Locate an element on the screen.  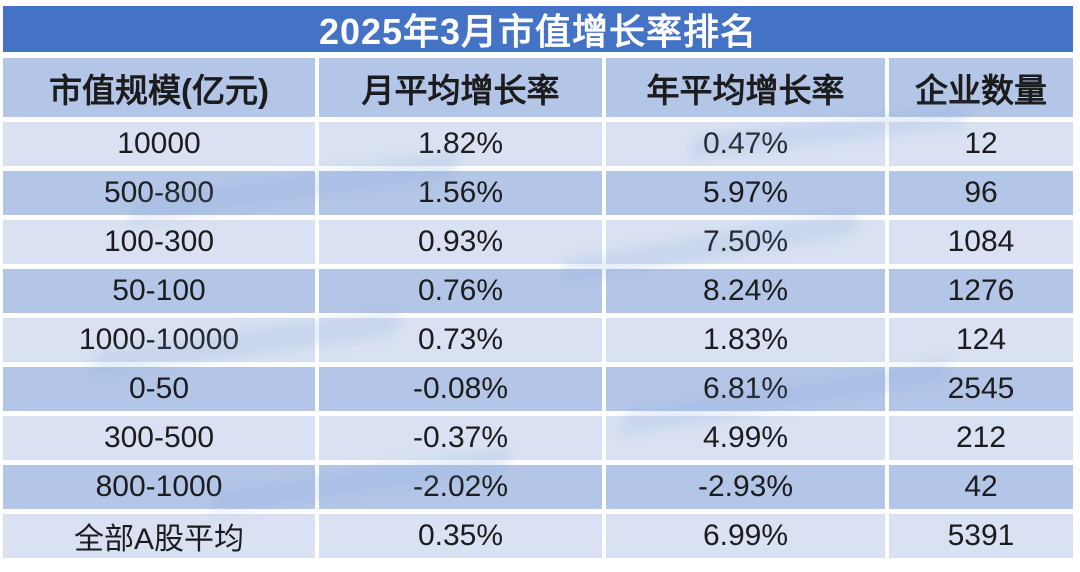
table-cell: 100-300 is located at coordinates (159, 242).